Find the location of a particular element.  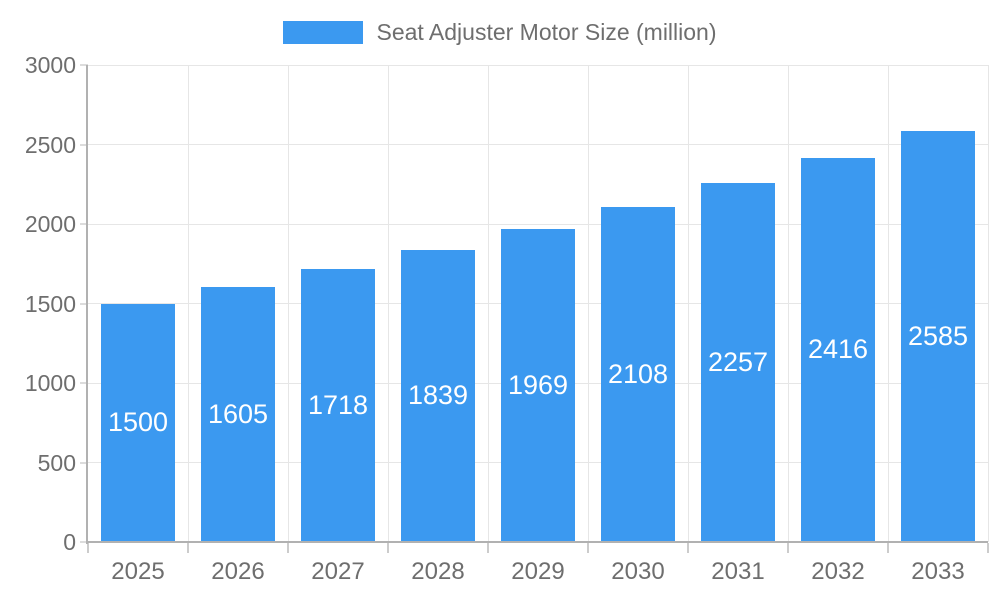

legend-title: Seat Adjuster Motor Size (million) is located at coordinates (546, 32).